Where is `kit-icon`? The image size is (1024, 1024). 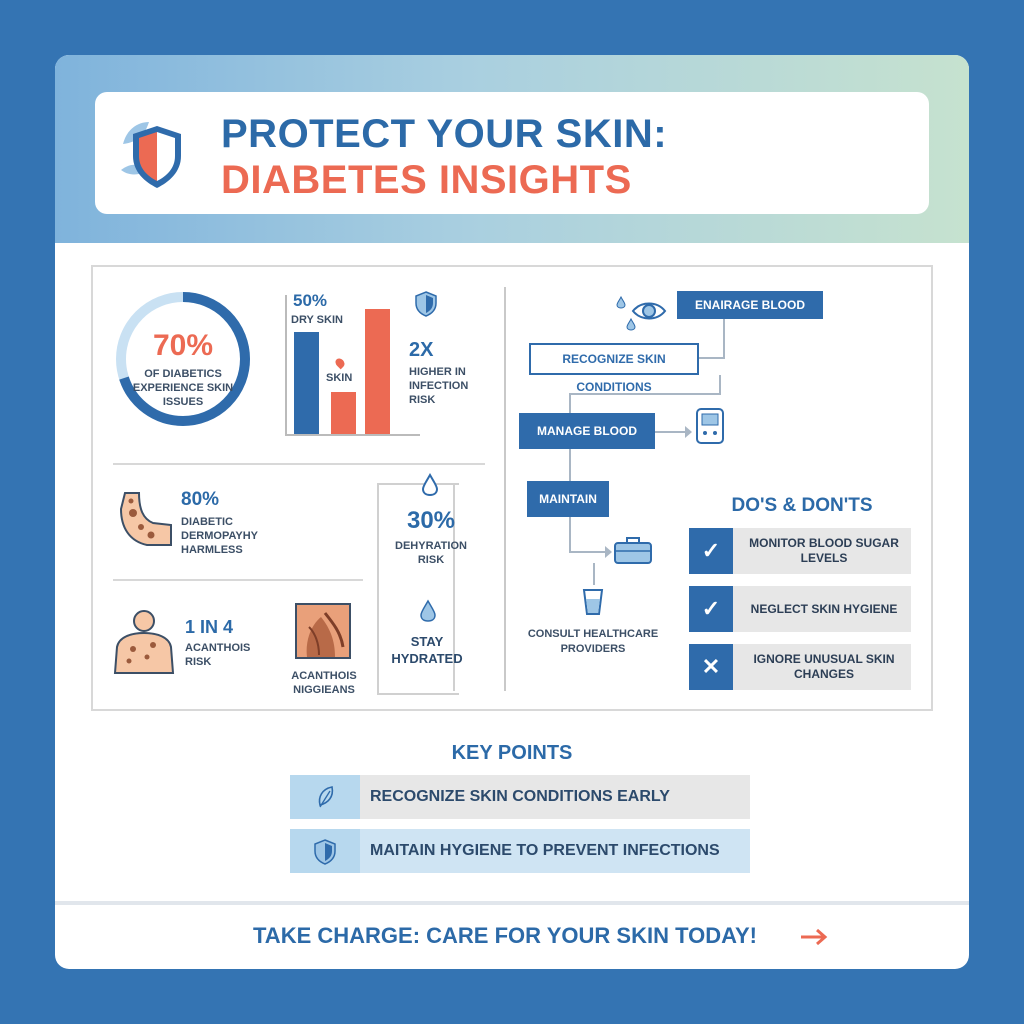
kit-icon is located at coordinates (633, 550).